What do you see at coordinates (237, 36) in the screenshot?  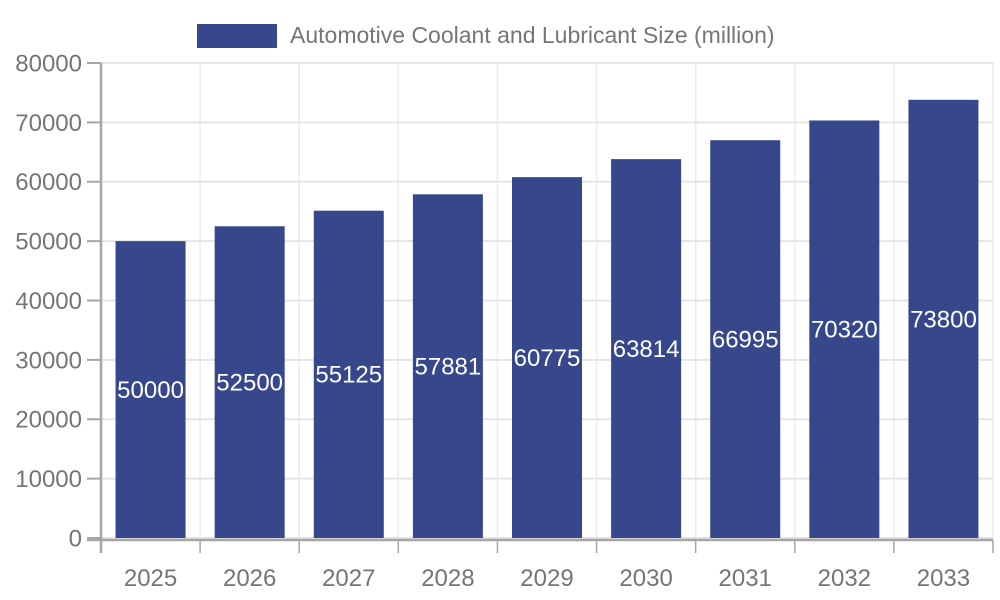 I see `legend-swatch` at bounding box center [237, 36].